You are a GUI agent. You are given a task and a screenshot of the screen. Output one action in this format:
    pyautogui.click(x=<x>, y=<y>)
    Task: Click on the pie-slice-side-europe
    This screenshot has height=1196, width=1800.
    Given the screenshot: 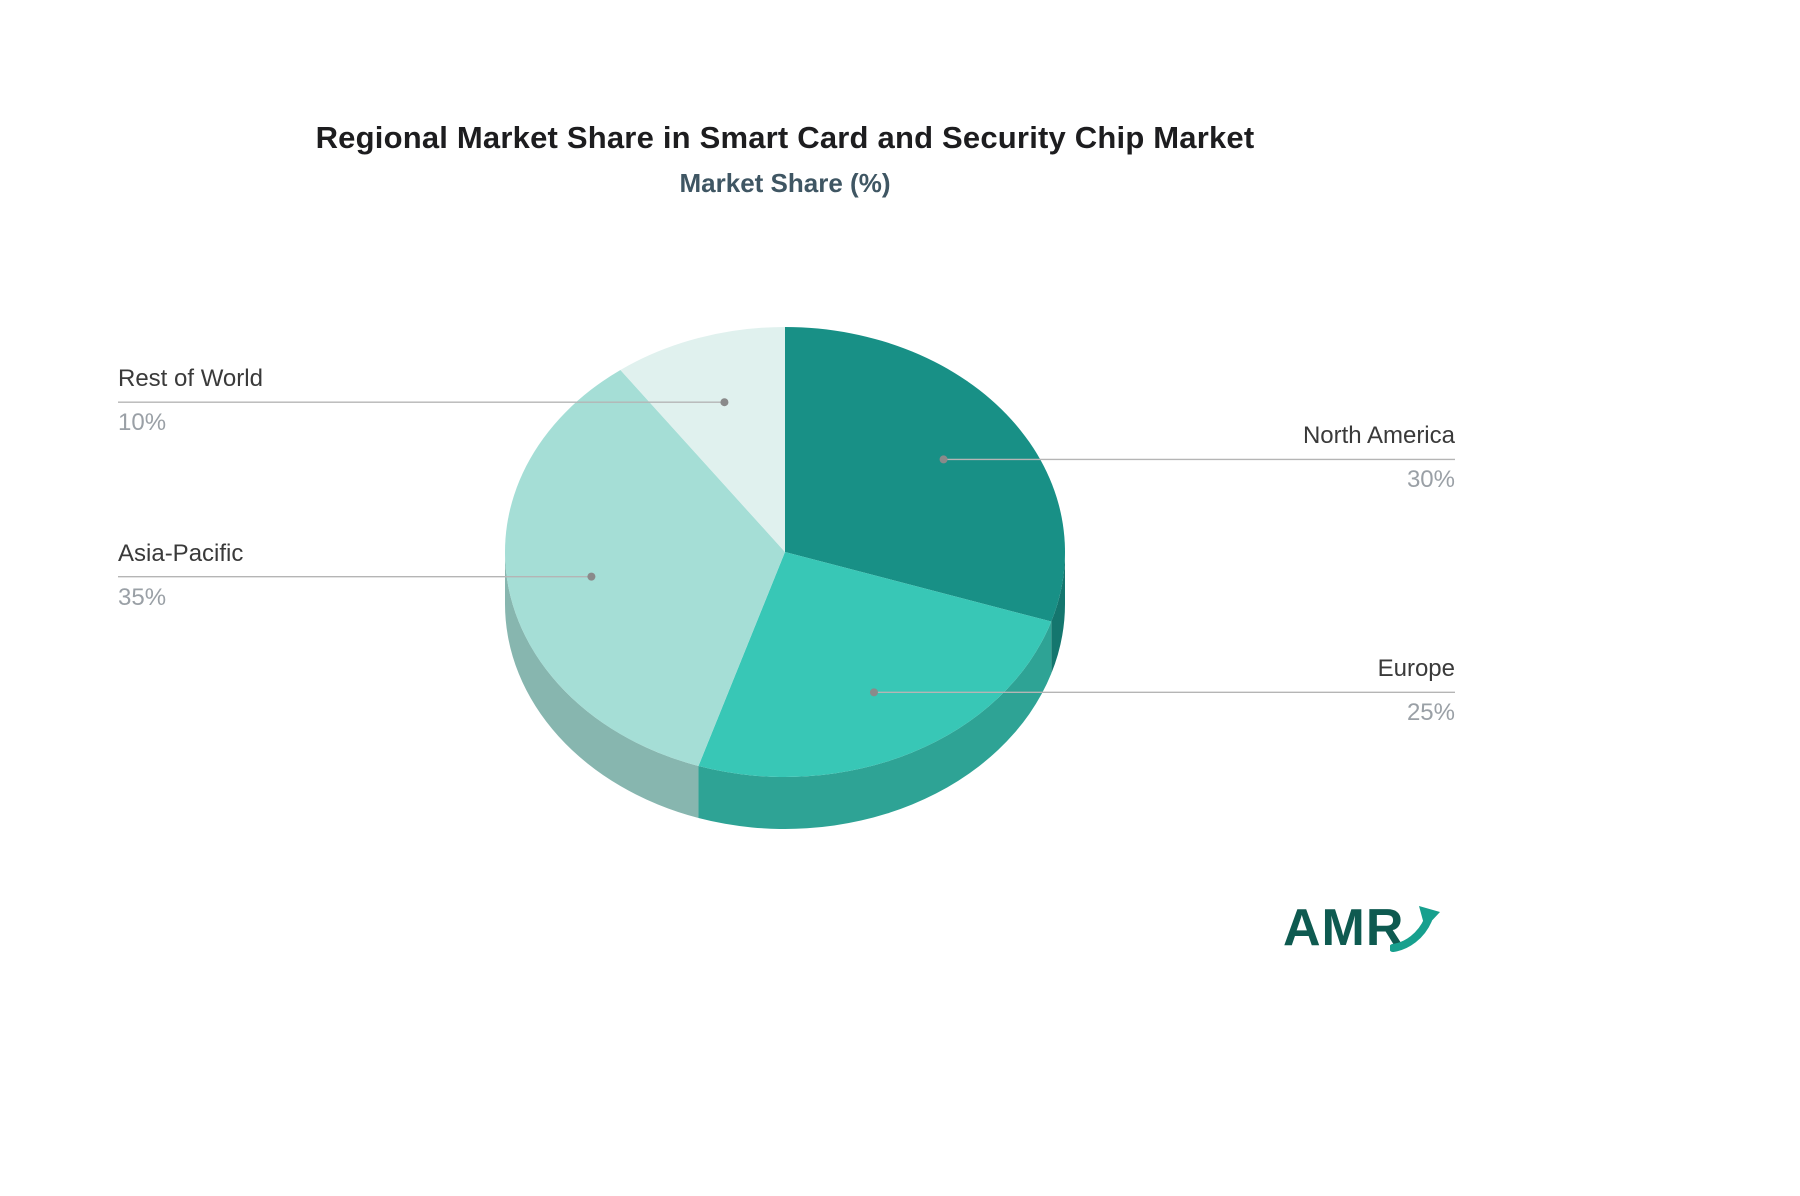 What is the action you would take?
    pyautogui.click(x=875, y=725)
    